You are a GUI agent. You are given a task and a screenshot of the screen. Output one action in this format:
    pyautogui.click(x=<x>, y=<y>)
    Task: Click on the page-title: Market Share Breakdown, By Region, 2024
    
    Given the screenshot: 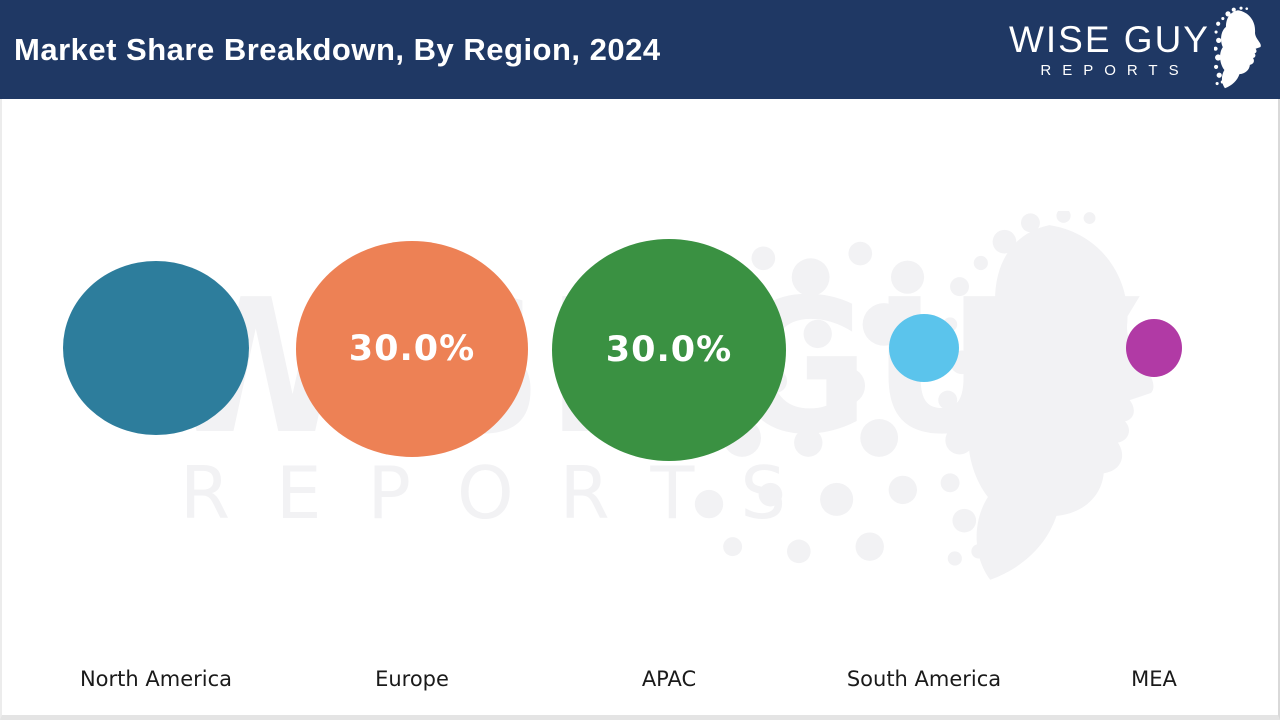 What is the action you would take?
    pyautogui.click(x=337, y=49)
    